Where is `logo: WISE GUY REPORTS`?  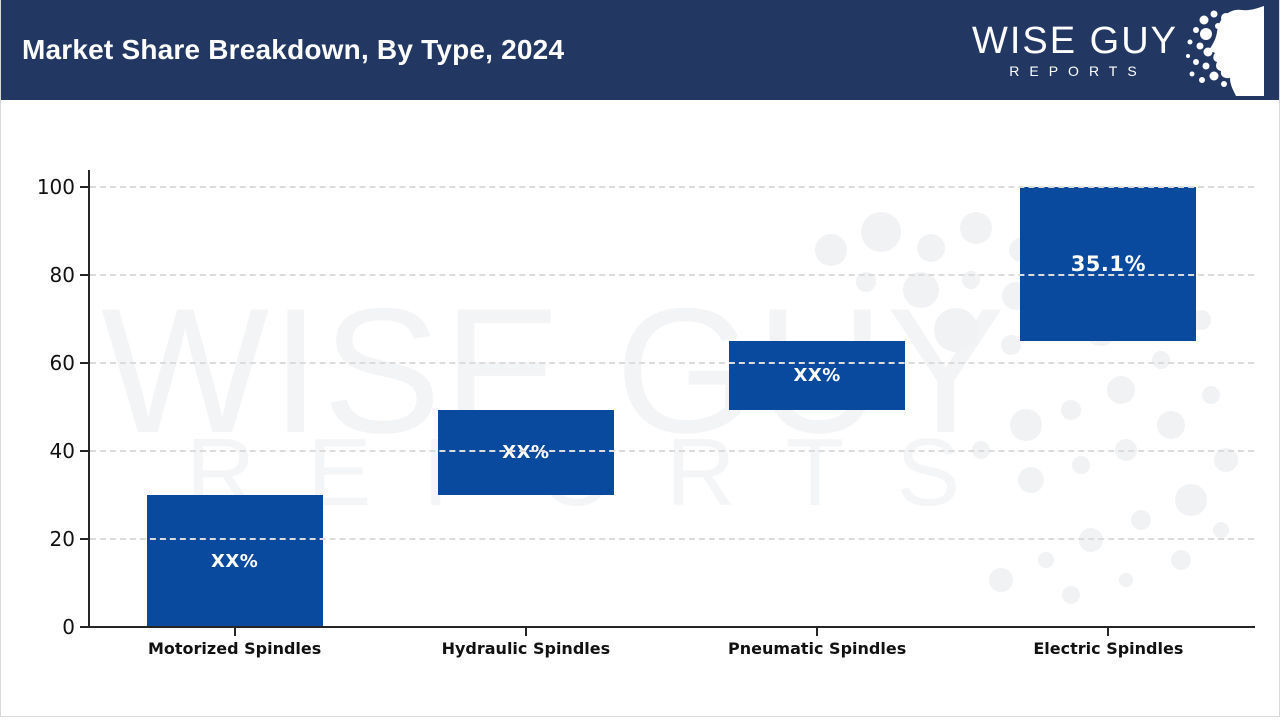
logo: WISE GUY REPORTS is located at coordinates (1118, 50).